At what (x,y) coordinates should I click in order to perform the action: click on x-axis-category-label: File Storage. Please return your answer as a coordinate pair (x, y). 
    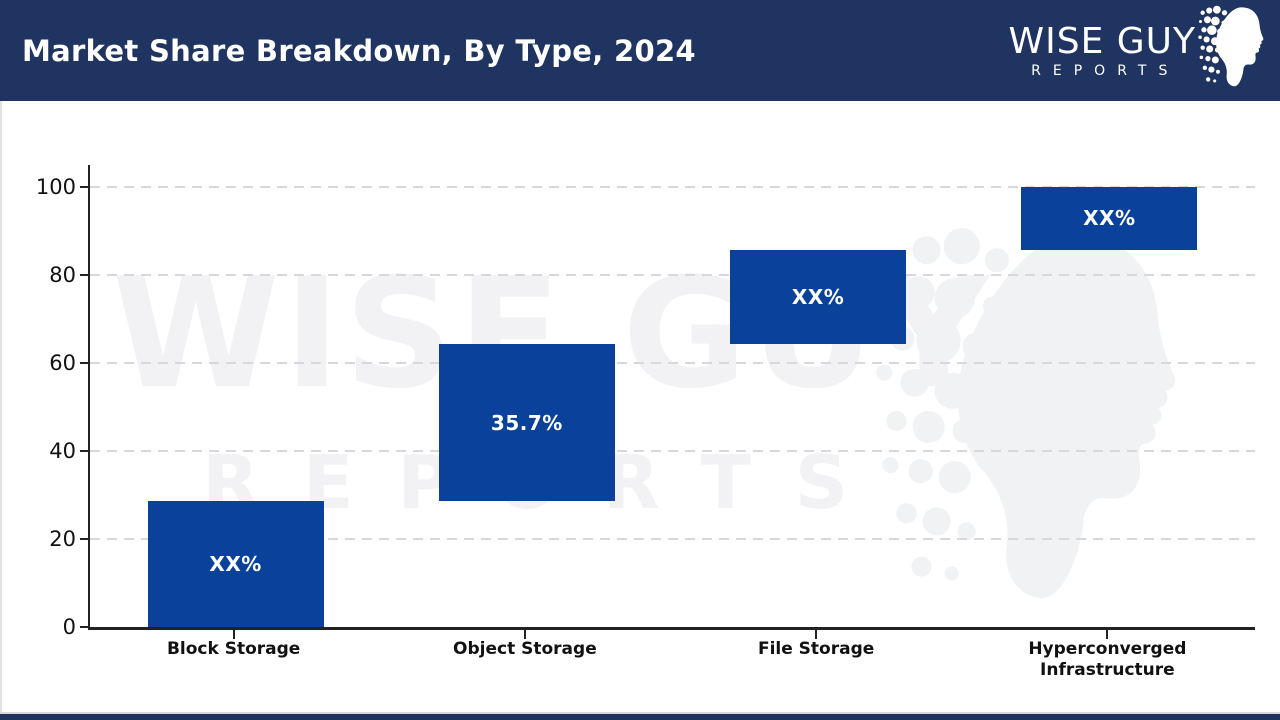
    Looking at the image, I should click on (816, 649).